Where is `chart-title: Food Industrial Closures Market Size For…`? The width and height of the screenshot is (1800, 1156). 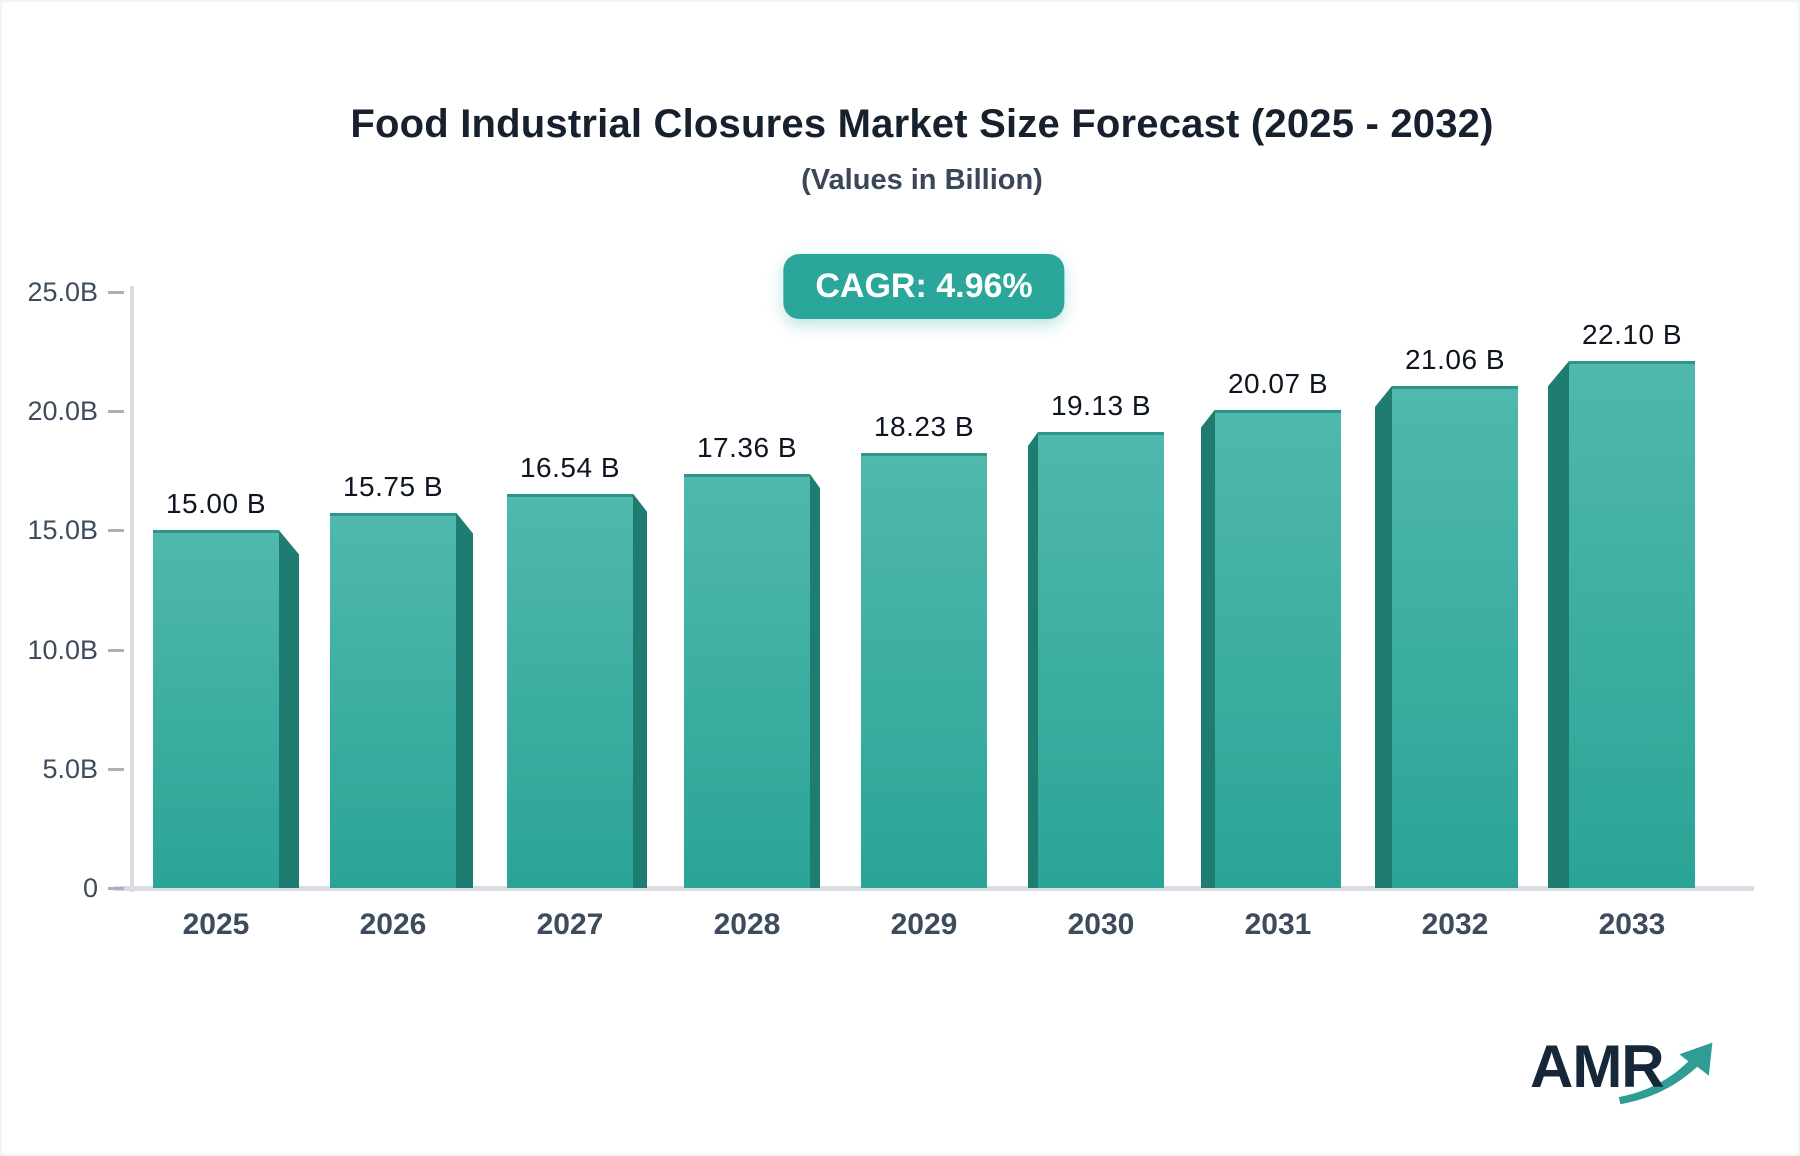
chart-title: Food Industrial Closures Market Size For… is located at coordinates (922, 124).